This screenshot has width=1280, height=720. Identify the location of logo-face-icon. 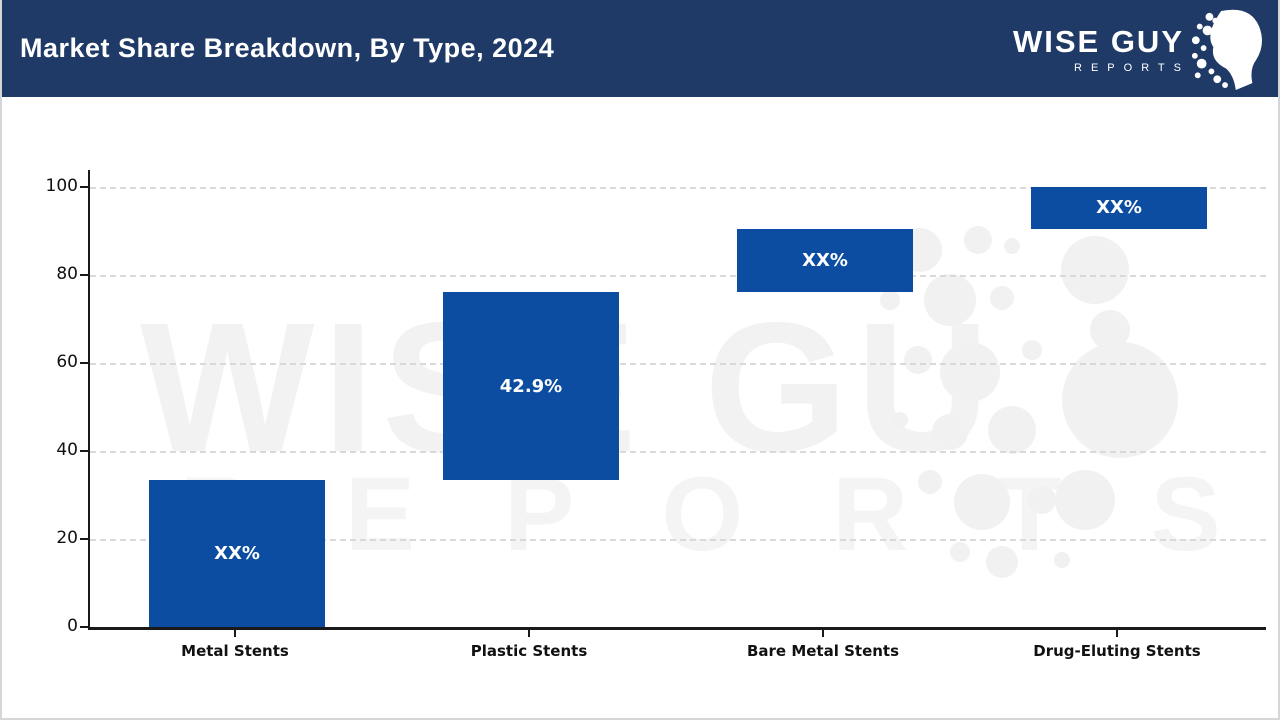
(1226, 49).